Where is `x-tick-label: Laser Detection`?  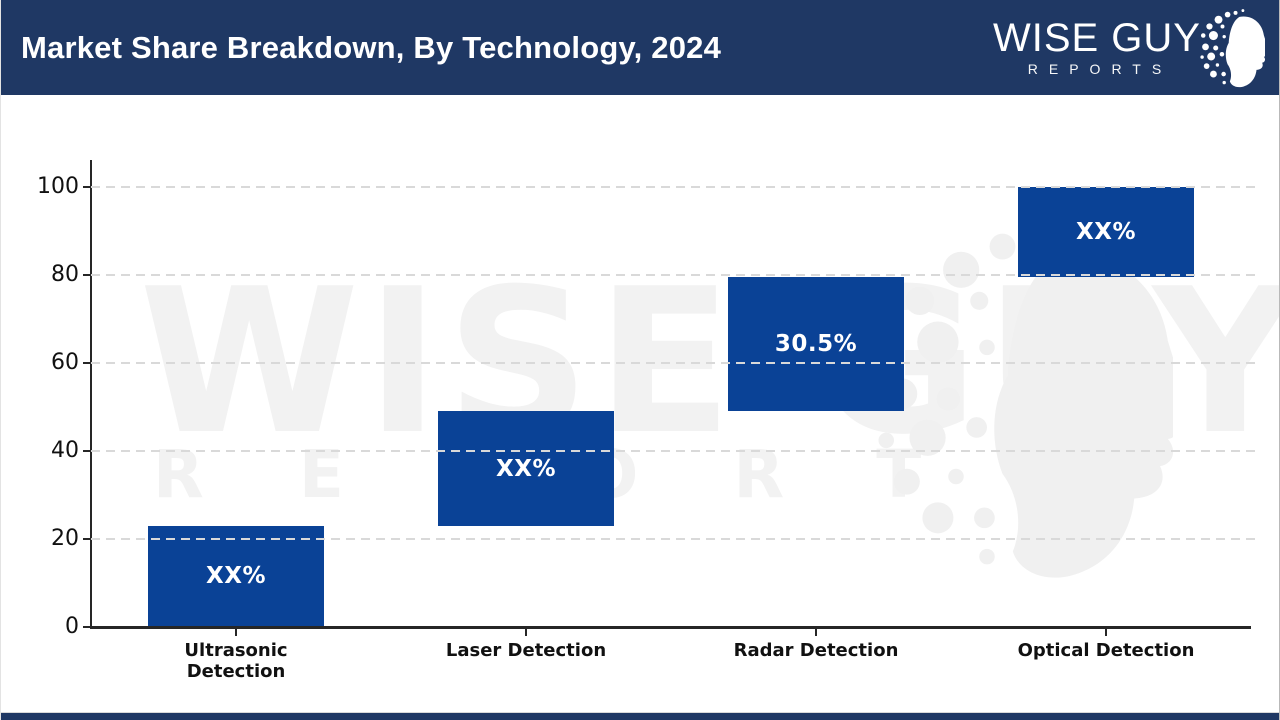
x-tick-label: Laser Detection is located at coordinates (526, 650).